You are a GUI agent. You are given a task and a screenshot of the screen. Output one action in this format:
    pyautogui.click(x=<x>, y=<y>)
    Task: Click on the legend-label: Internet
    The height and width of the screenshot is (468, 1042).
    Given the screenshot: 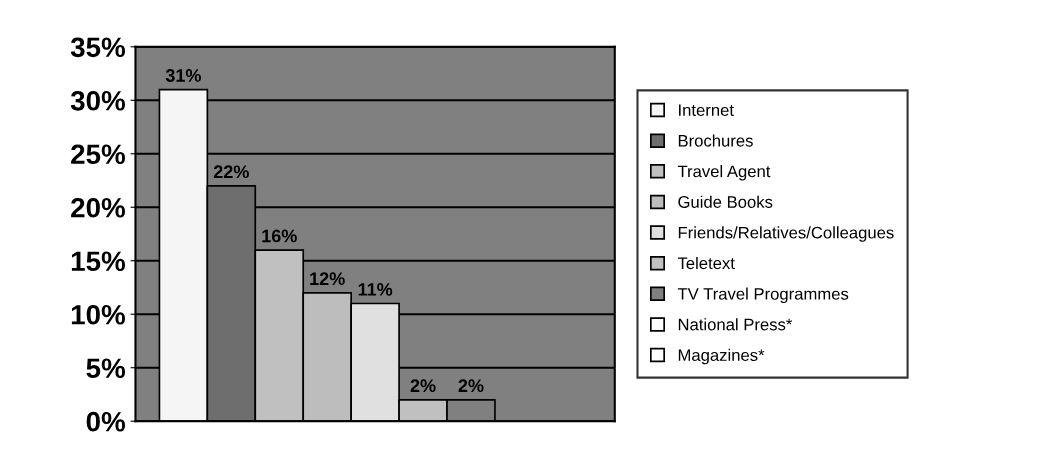 What is the action you would take?
    pyautogui.click(x=706, y=110)
    